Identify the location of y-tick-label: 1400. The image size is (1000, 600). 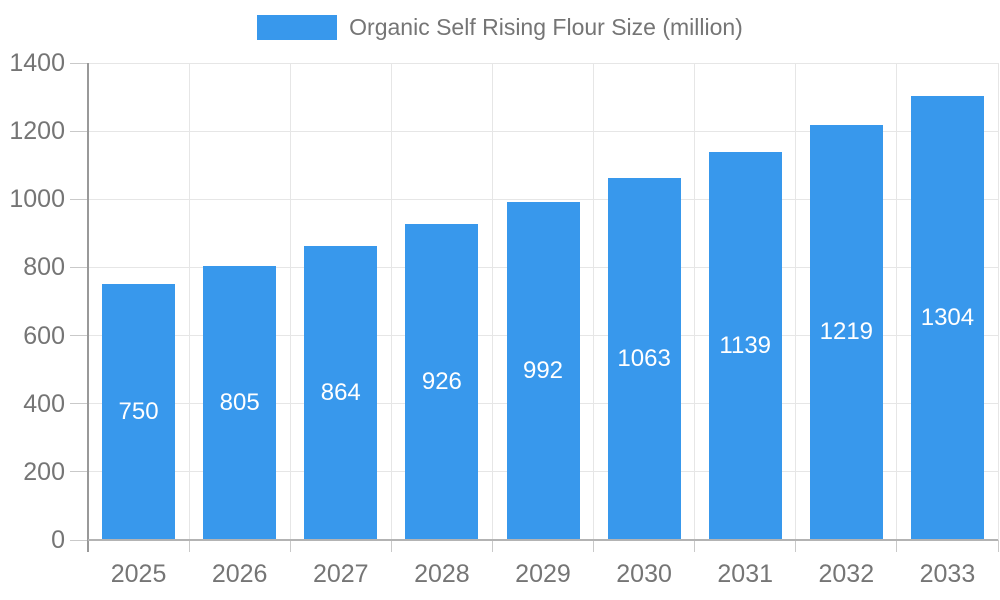
(37, 63).